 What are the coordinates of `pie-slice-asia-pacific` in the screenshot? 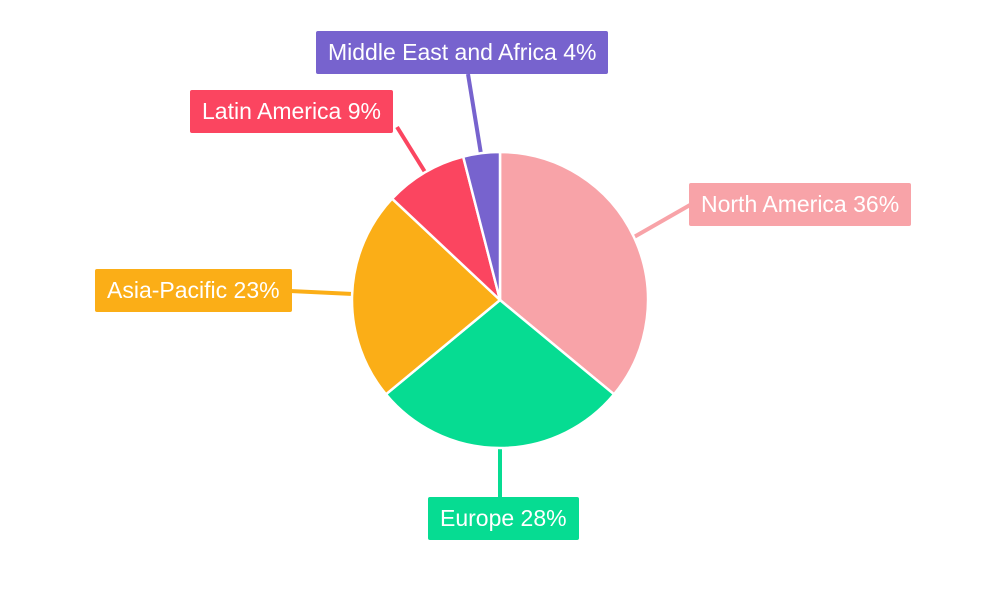 It's located at (426, 296).